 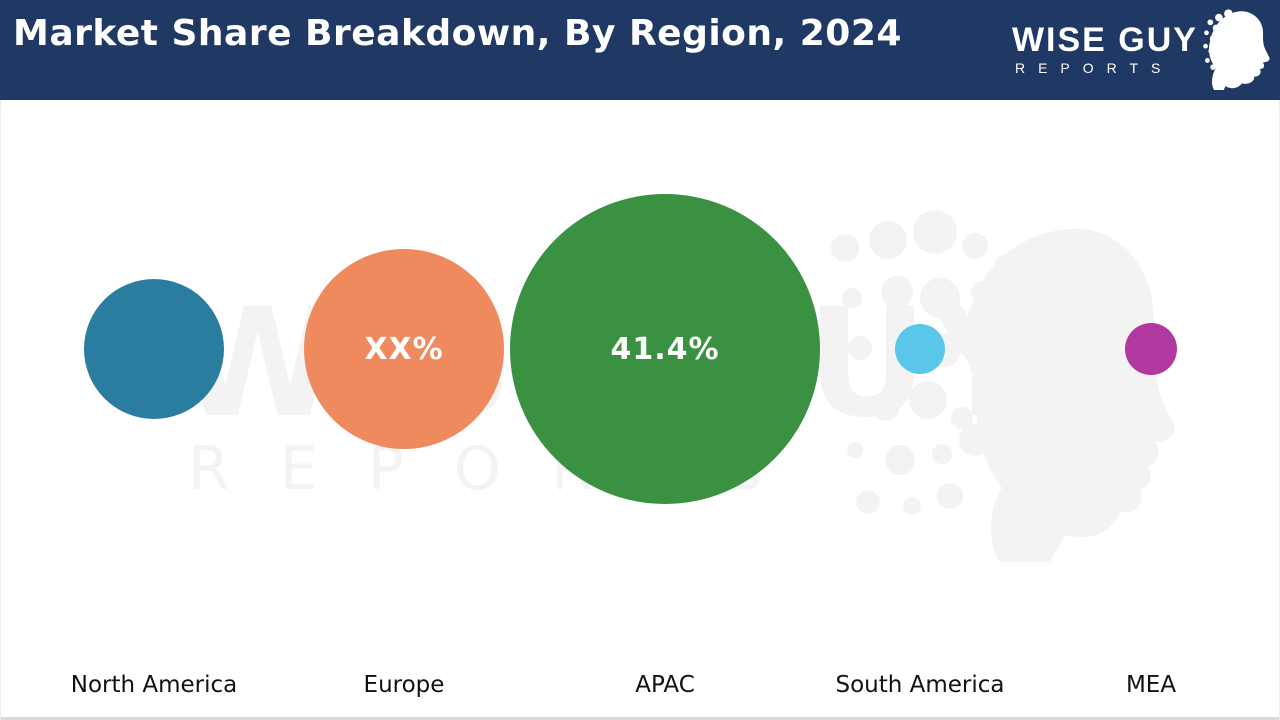 I want to click on bubble-apac: 41.4%, so click(x=665, y=349).